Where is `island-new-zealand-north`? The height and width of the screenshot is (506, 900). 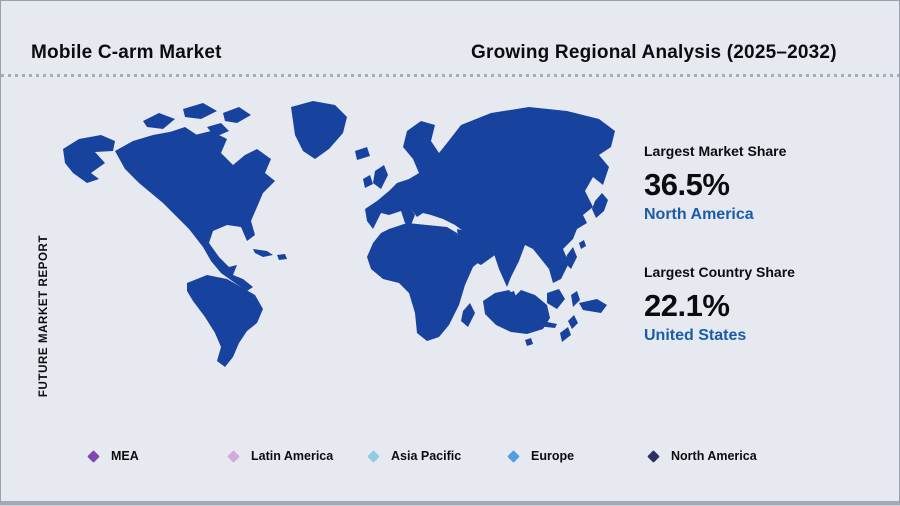
island-new-zealand-north is located at coordinates (573, 322).